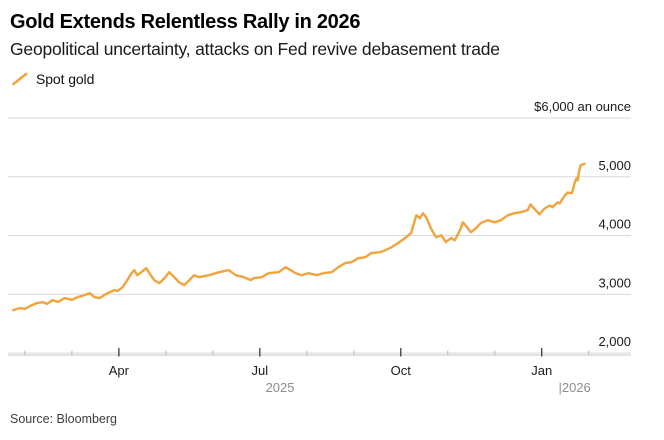 The width and height of the screenshot is (664, 440). What do you see at coordinates (185, 22) in the screenshot?
I see `page-title: Gold Extends Relentless Rally in 2026` at bounding box center [185, 22].